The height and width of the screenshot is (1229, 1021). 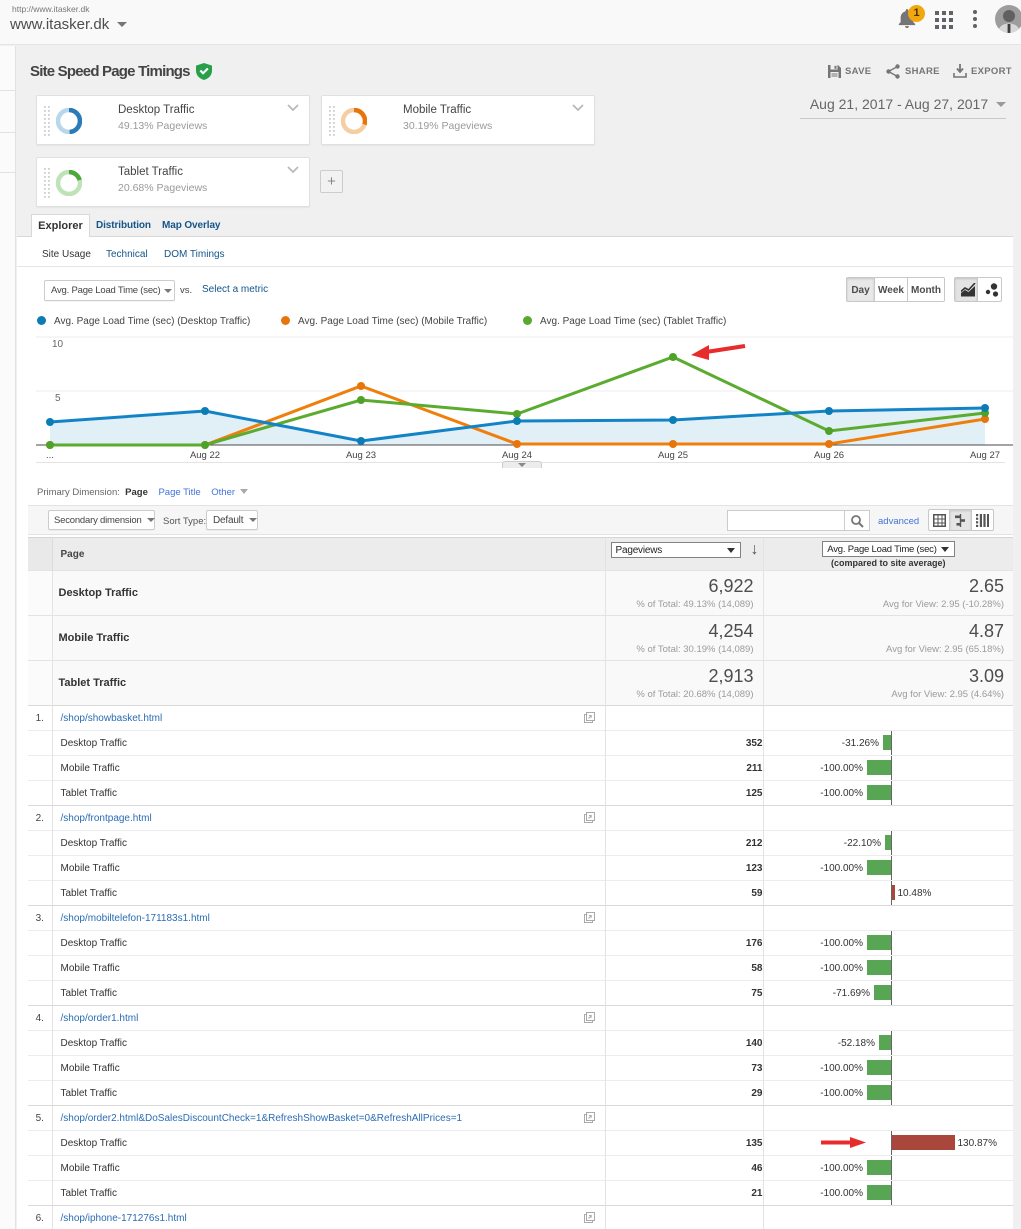 I want to click on svg-text: 10, so click(x=58, y=344).